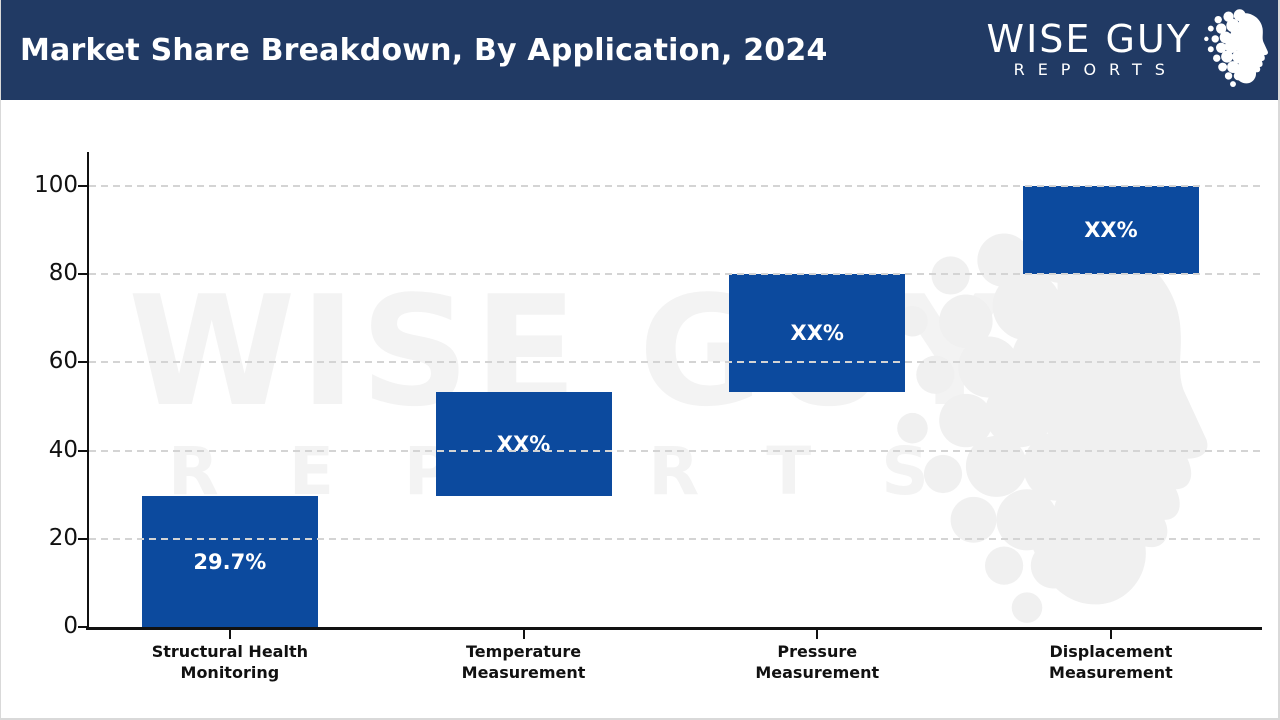 This screenshot has height=720, width=1280. What do you see at coordinates (70, 626) in the screenshot?
I see `y-tick-label: 0` at bounding box center [70, 626].